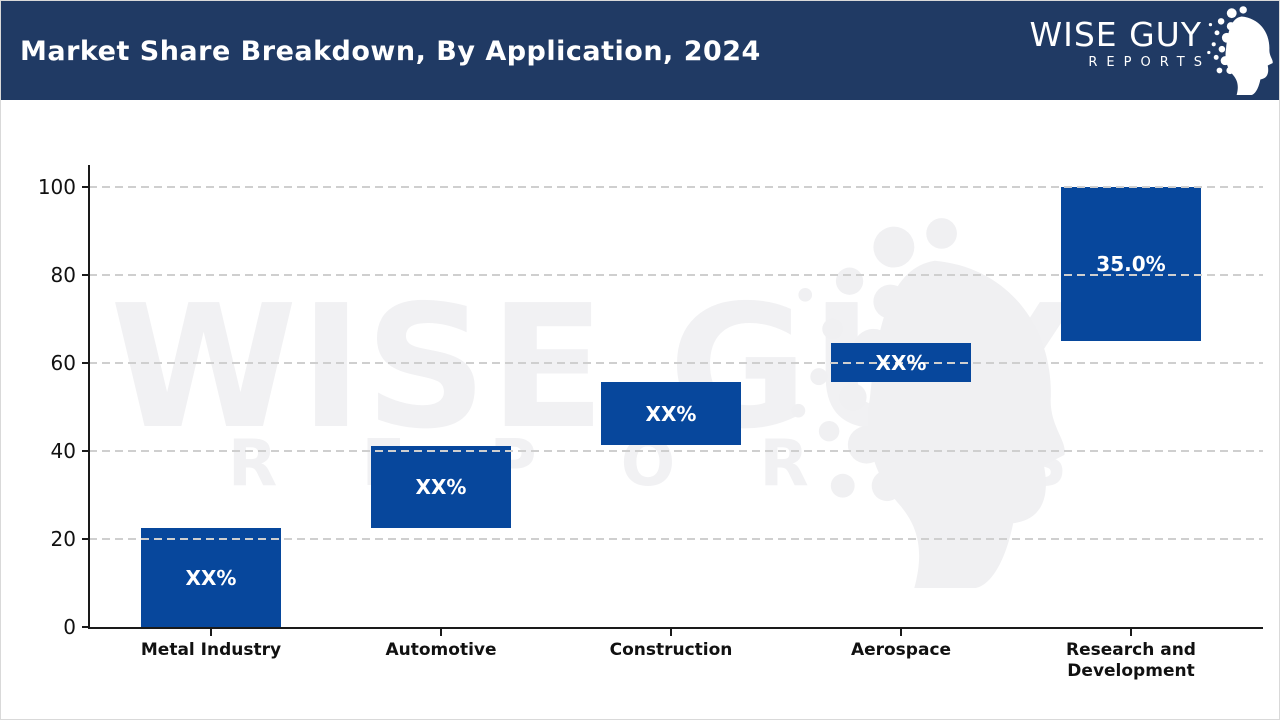  I want to click on x-axis-label-research-and-development: Research and Development, so click(1131, 661).